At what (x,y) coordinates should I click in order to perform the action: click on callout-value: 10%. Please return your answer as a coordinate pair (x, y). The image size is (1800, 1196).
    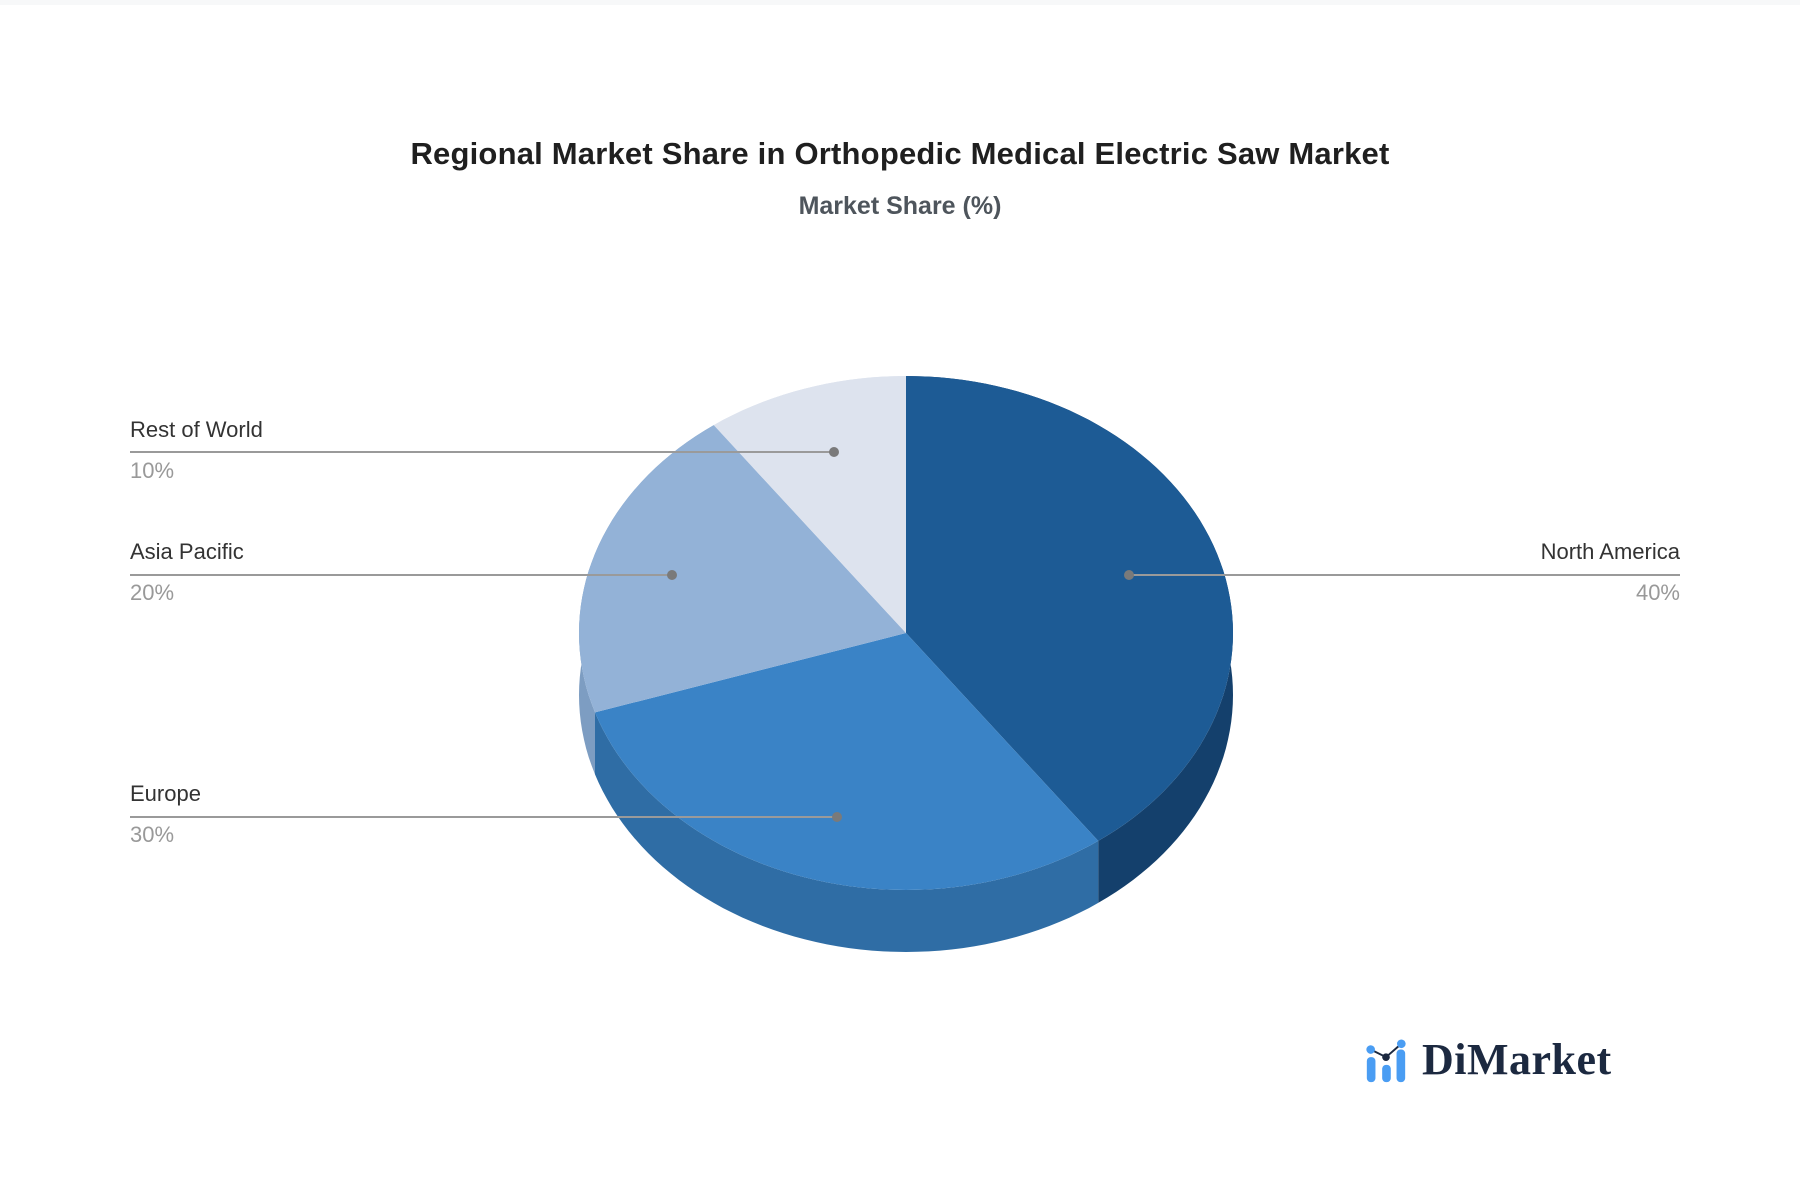
    Looking at the image, I should click on (152, 470).